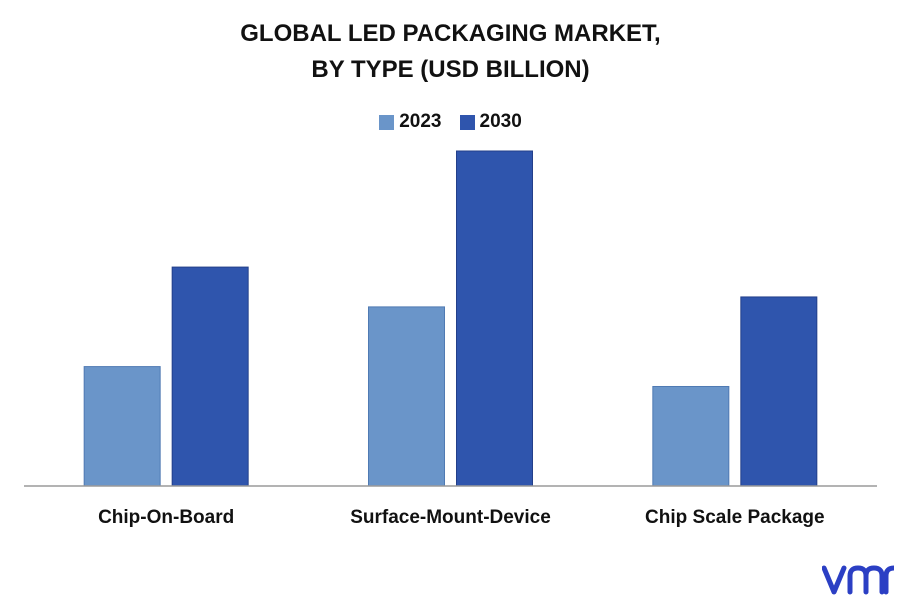  What do you see at coordinates (420, 121) in the screenshot?
I see `legend-label-2023: 2023` at bounding box center [420, 121].